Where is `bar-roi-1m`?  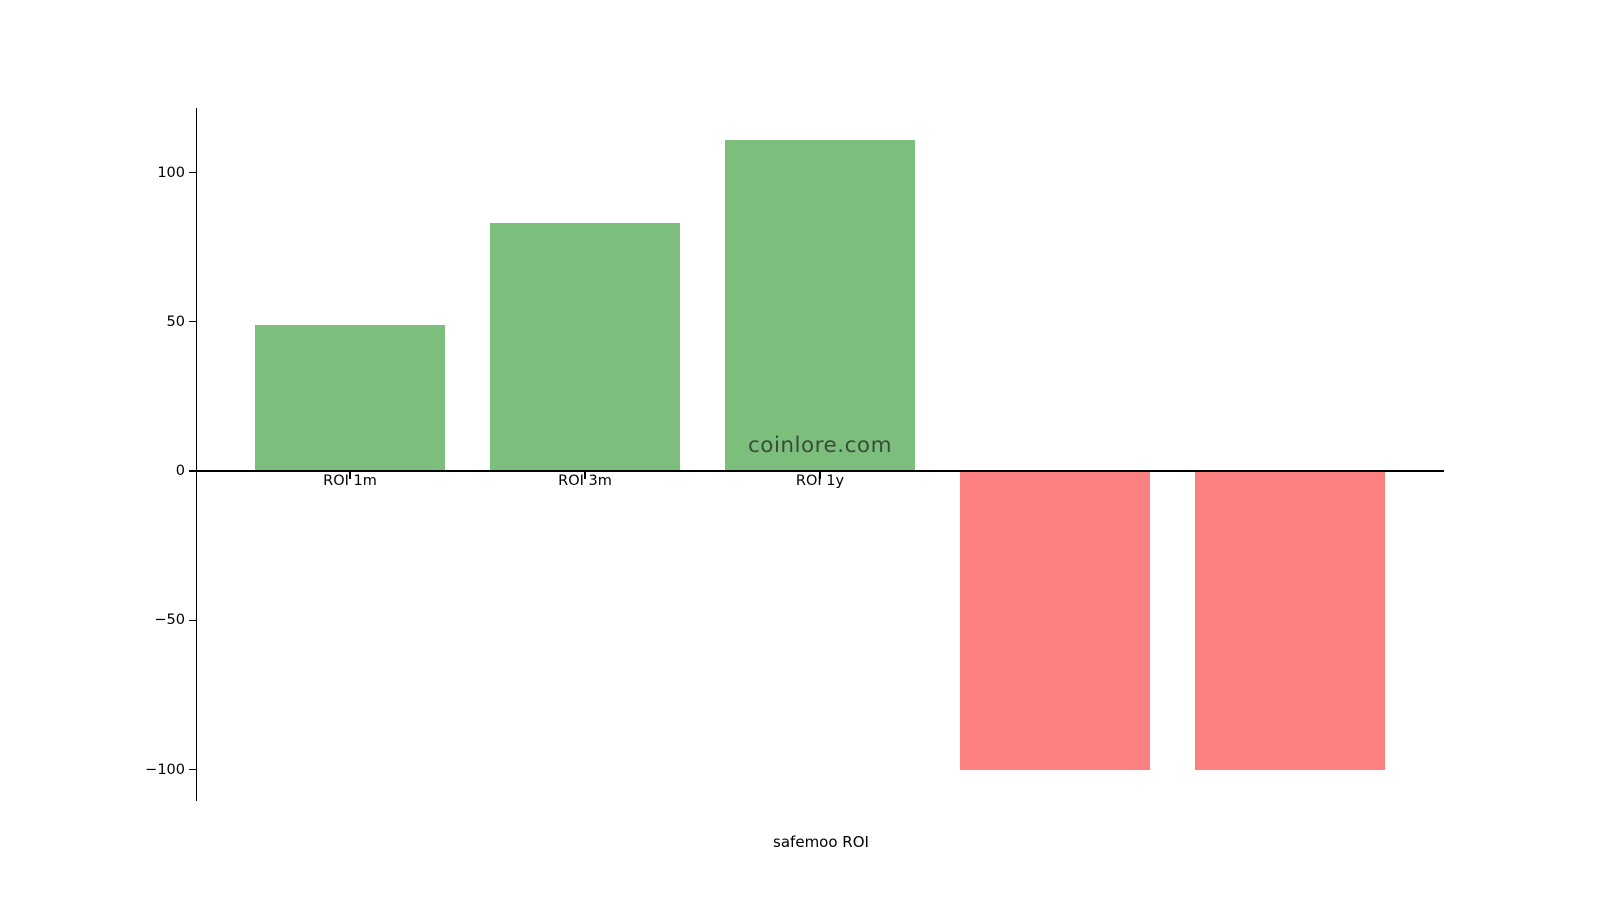
bar-roi-1m is located at coordinates (350, 397).